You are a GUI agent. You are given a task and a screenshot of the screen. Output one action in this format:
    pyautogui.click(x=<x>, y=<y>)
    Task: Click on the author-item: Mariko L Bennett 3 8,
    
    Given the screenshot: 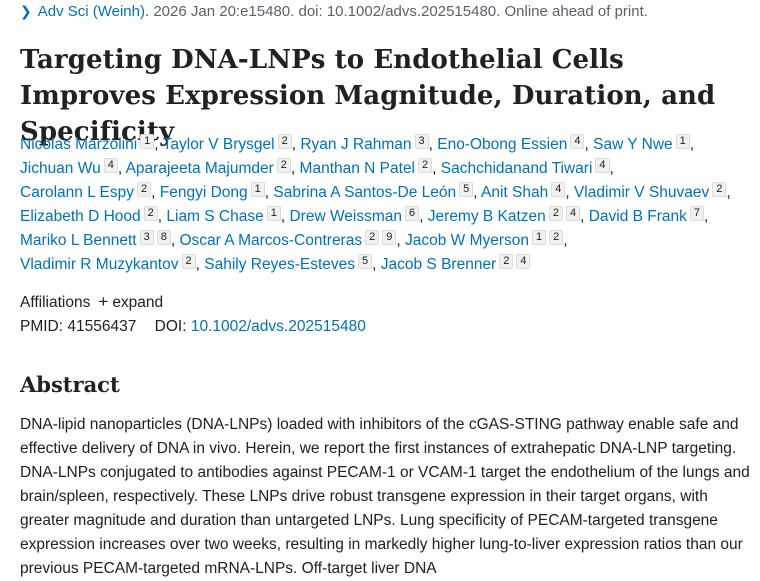 What is the action you would take?
    pyautogui.click(x=98, y=239)
    